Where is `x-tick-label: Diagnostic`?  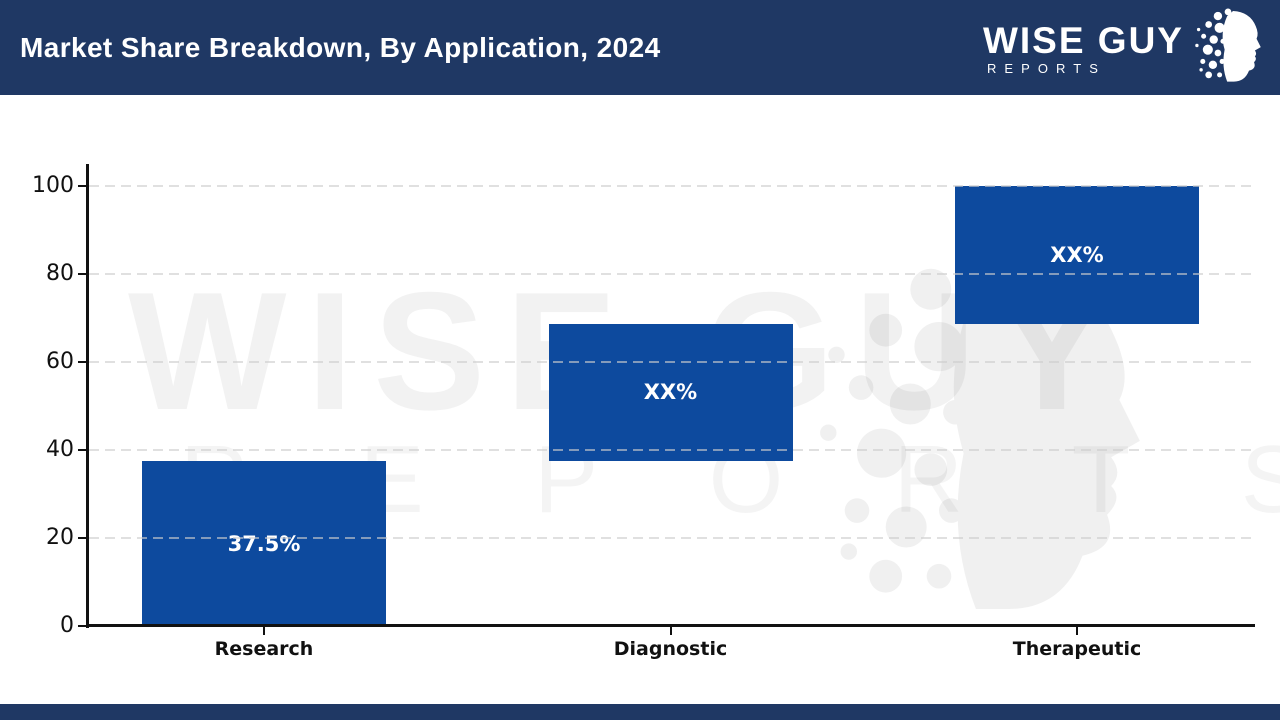 x-tick-label: Diagnostic is located at coordinates (670, 649).